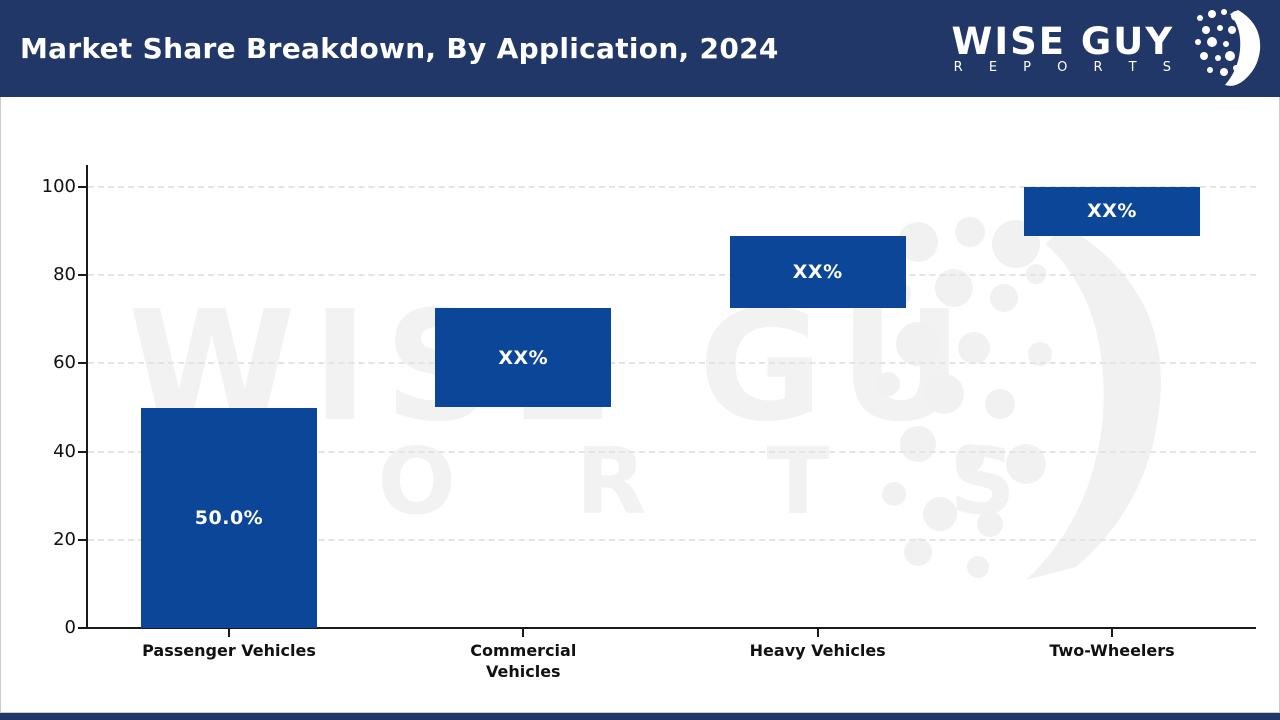 The image size is (1280, 720). I want to click on brand-name: WISE GUY, so click(1063, 41).